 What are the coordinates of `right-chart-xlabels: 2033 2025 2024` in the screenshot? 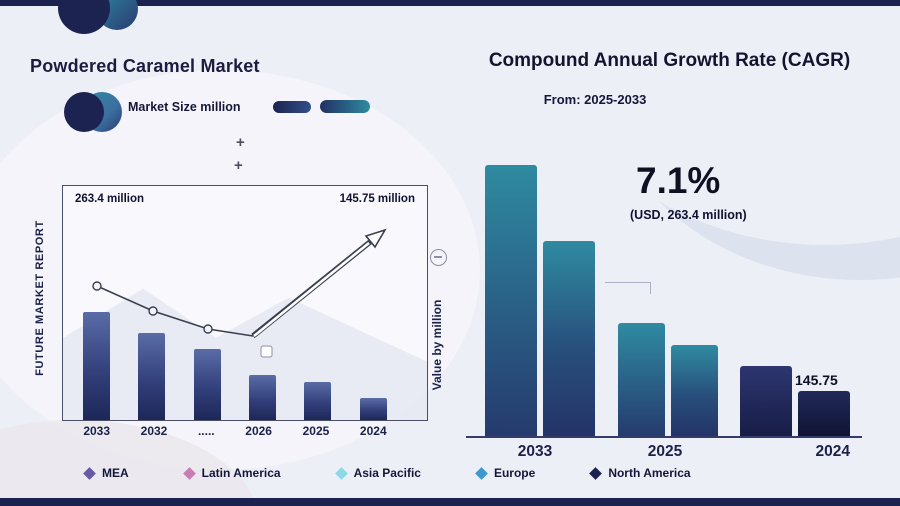 It's located at (666, 452).